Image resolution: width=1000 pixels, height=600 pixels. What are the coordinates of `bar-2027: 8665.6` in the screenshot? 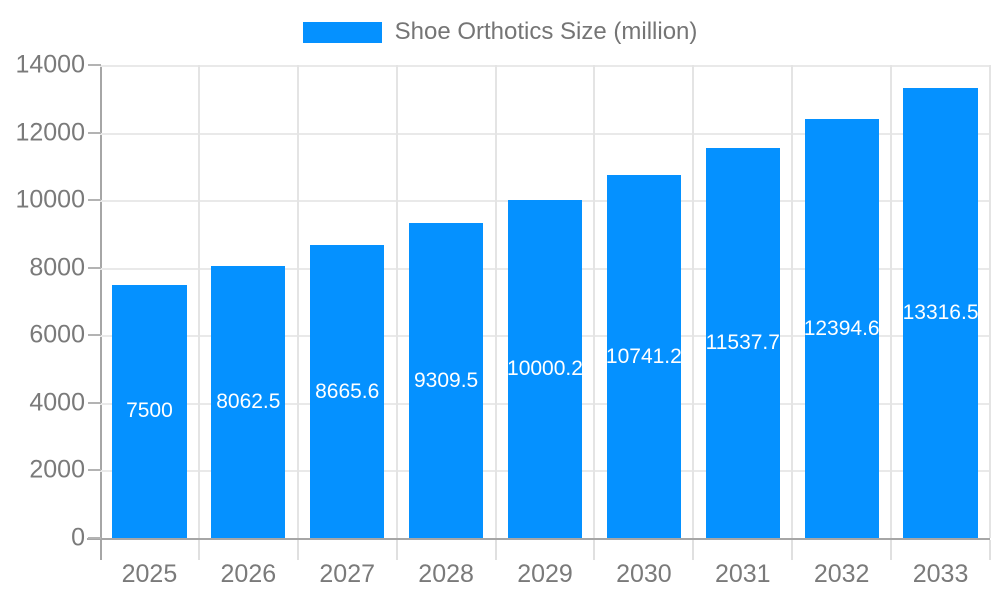 It's located at (347, 391).